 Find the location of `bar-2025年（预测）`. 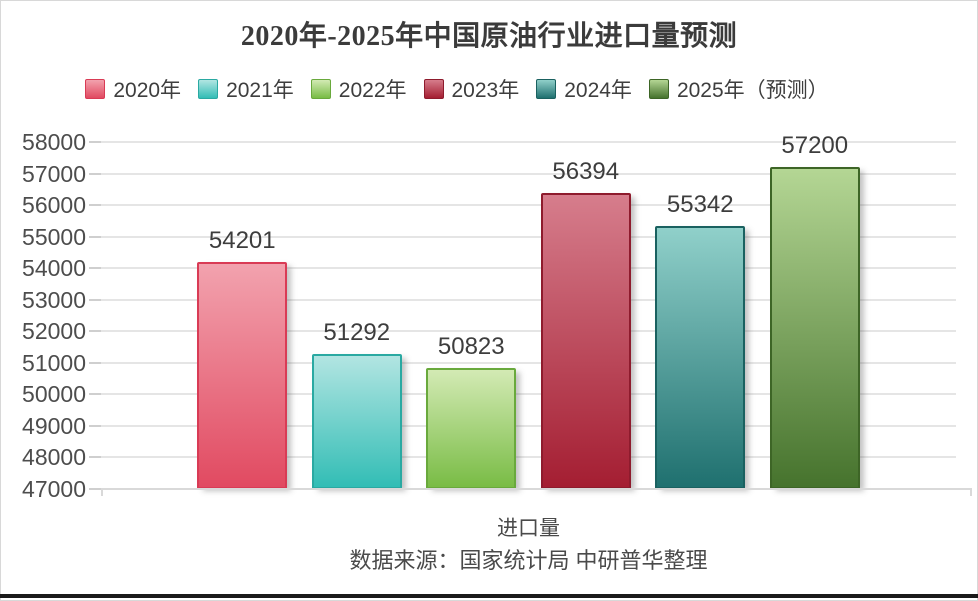

bar-2025年（预测） is located at coordinates (814, 328).